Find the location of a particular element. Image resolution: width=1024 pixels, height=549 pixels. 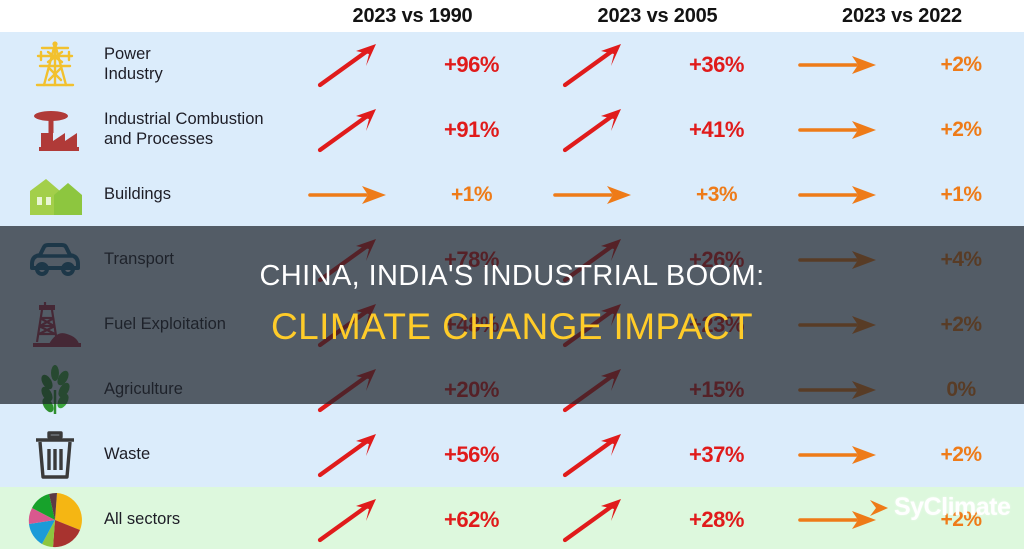

data-cell: +48% is located at coordinates (412, 325).